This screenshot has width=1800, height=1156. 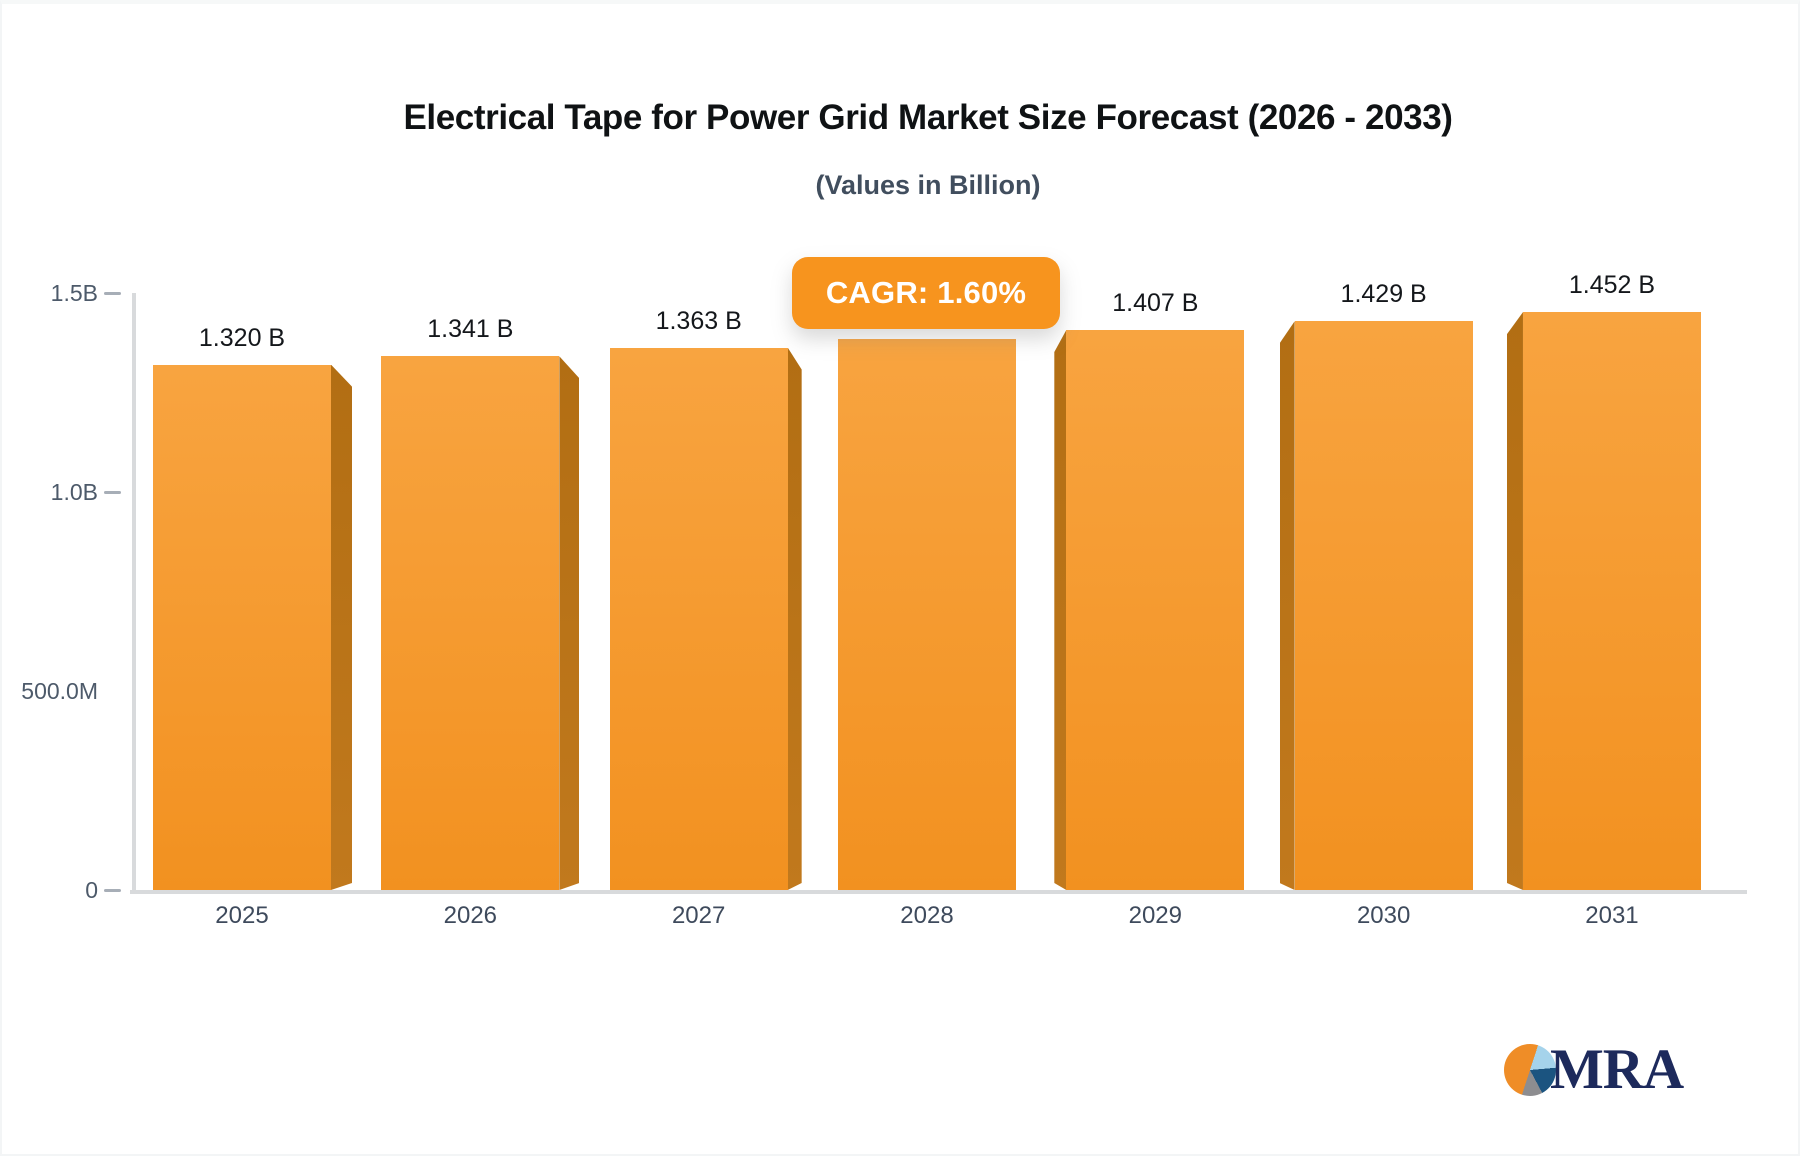 I want to click on cagr-badge-label: CAGR: 1.60%, so click(x=926, y=292).